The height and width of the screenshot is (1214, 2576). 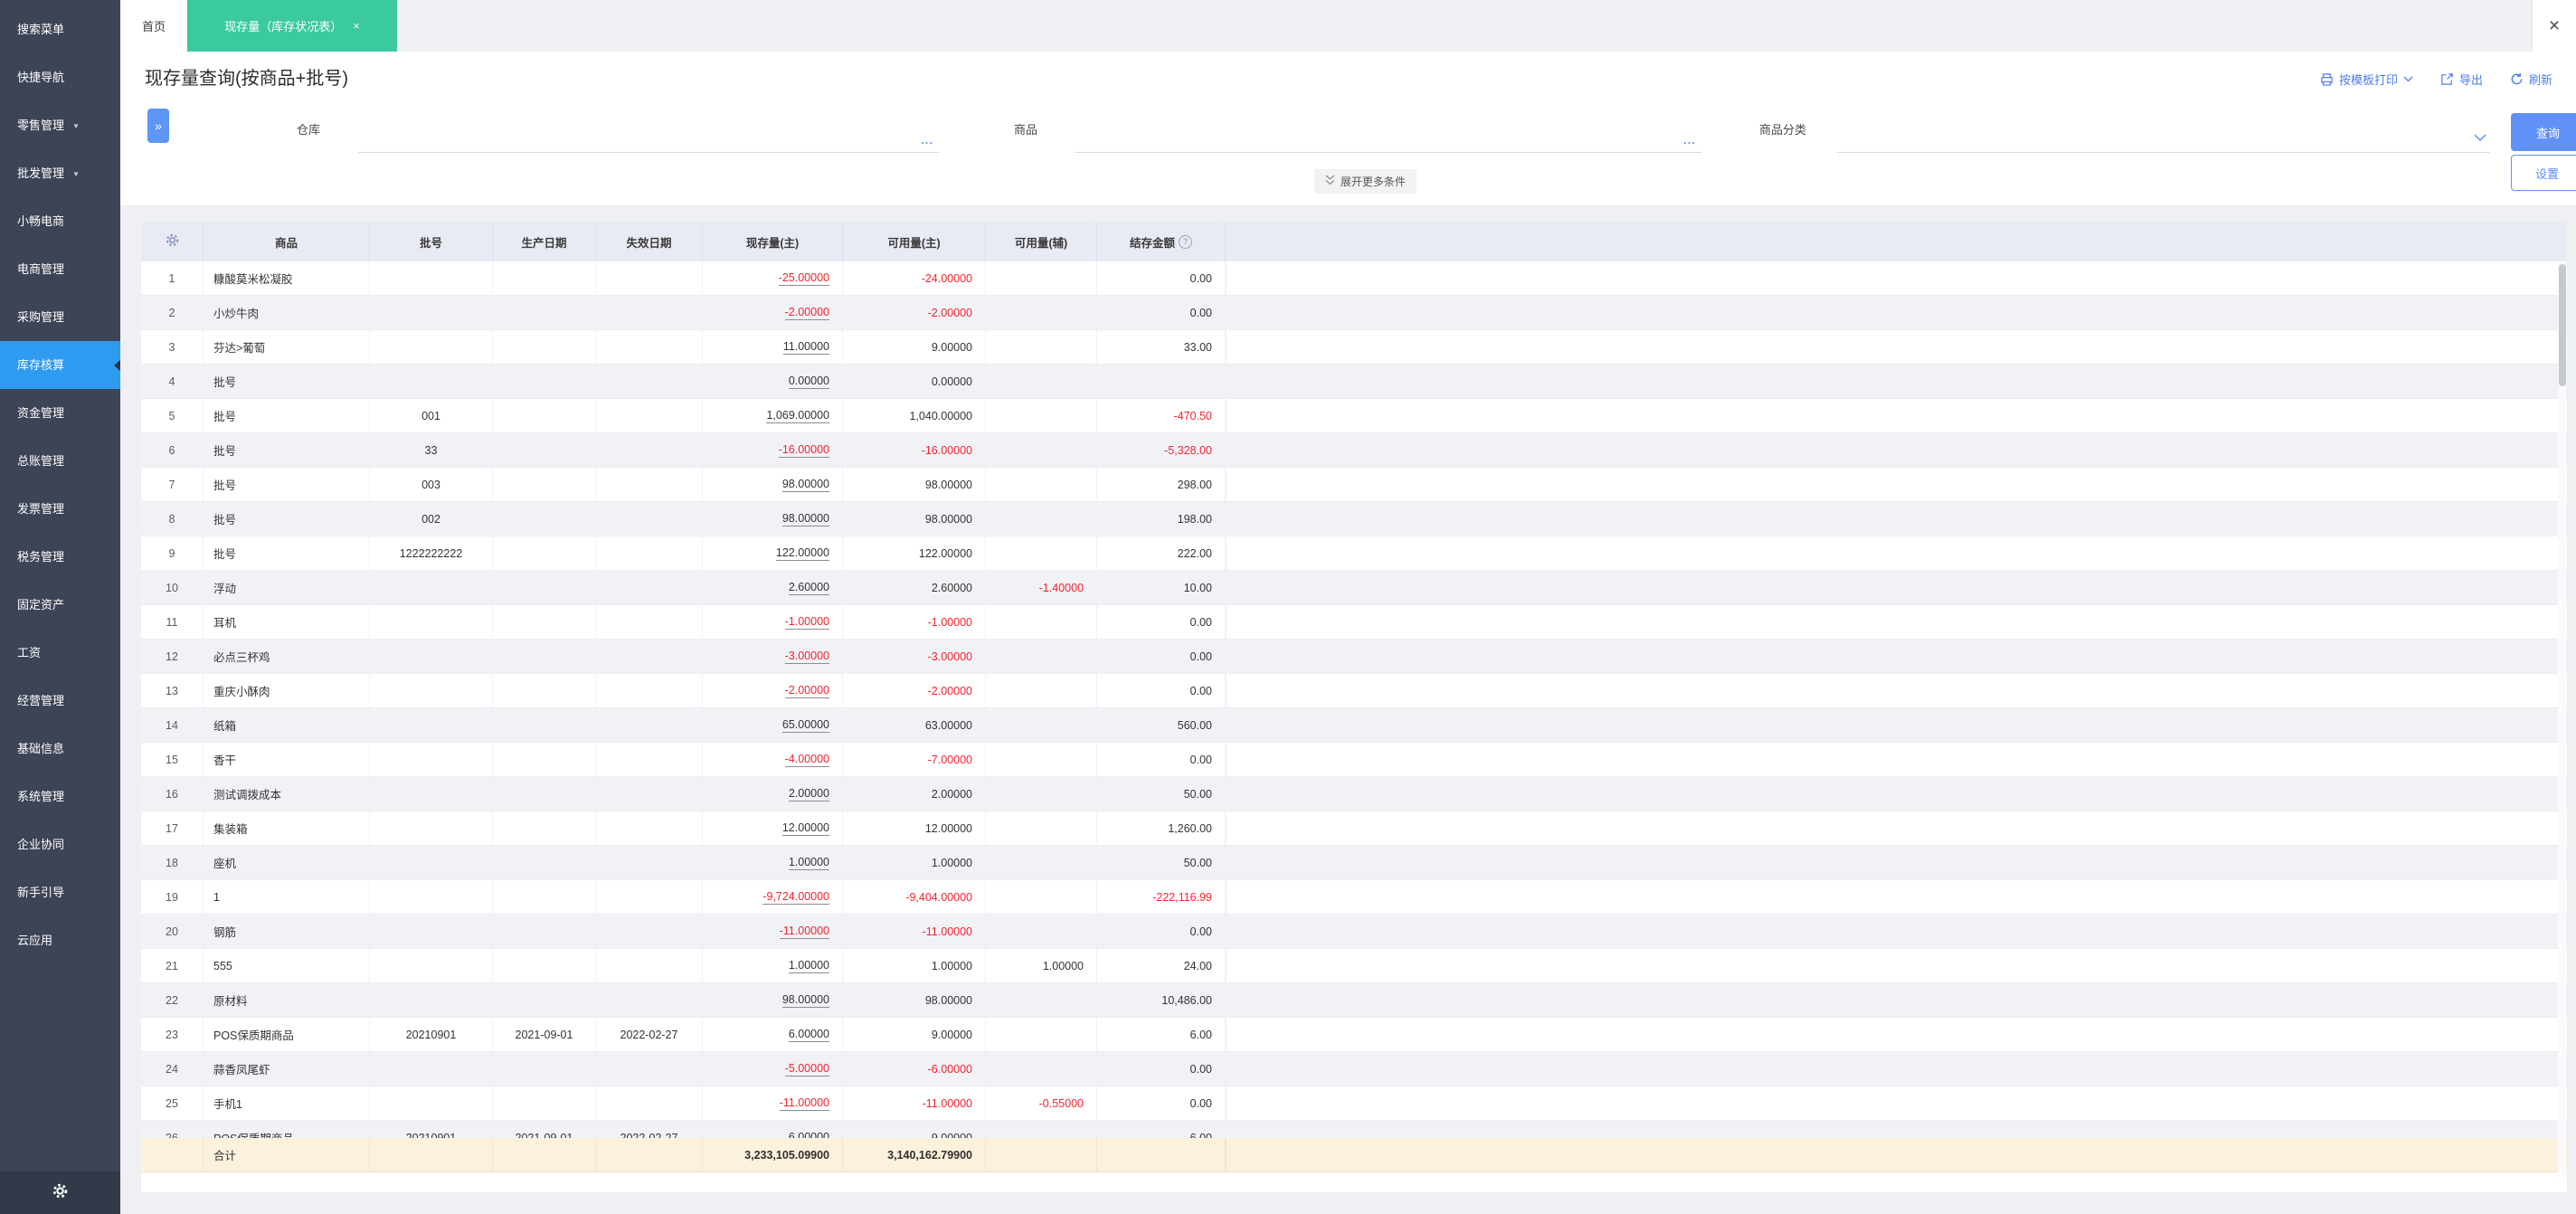 I want to click on sidebar-item-电商管理: 电商管理, so click(x=60, y=269).